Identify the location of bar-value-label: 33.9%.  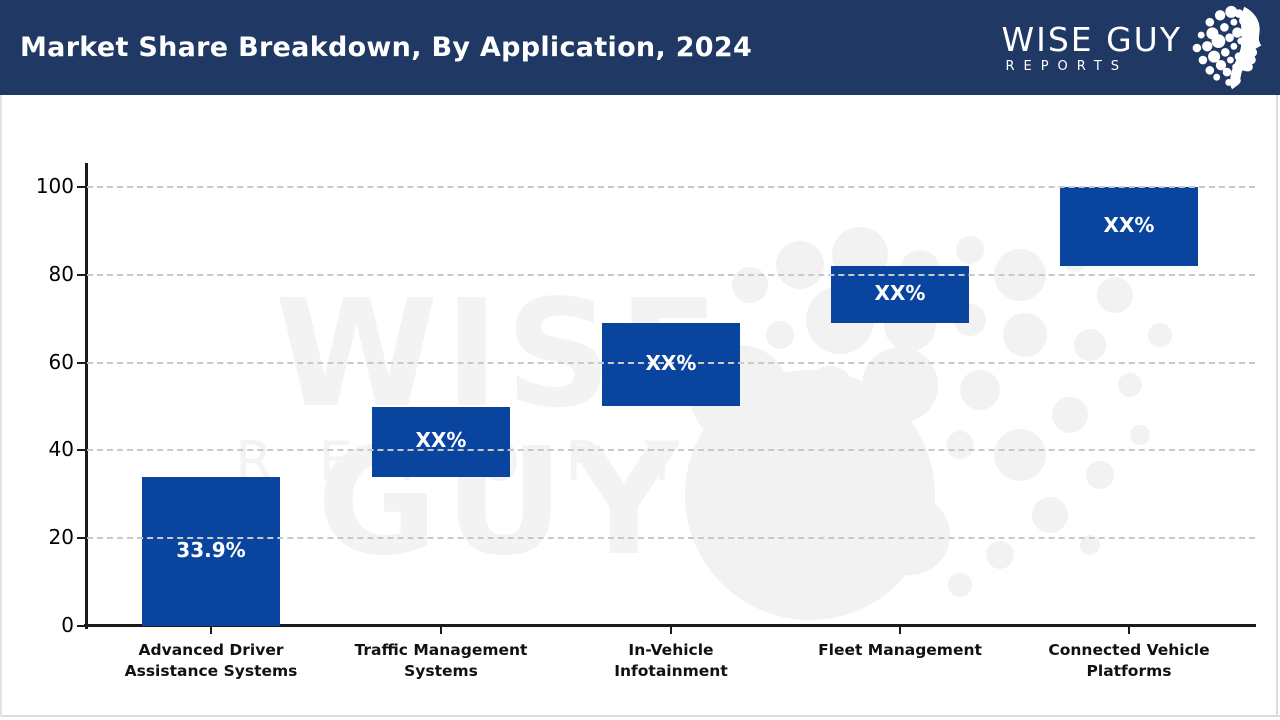
(211, 549).